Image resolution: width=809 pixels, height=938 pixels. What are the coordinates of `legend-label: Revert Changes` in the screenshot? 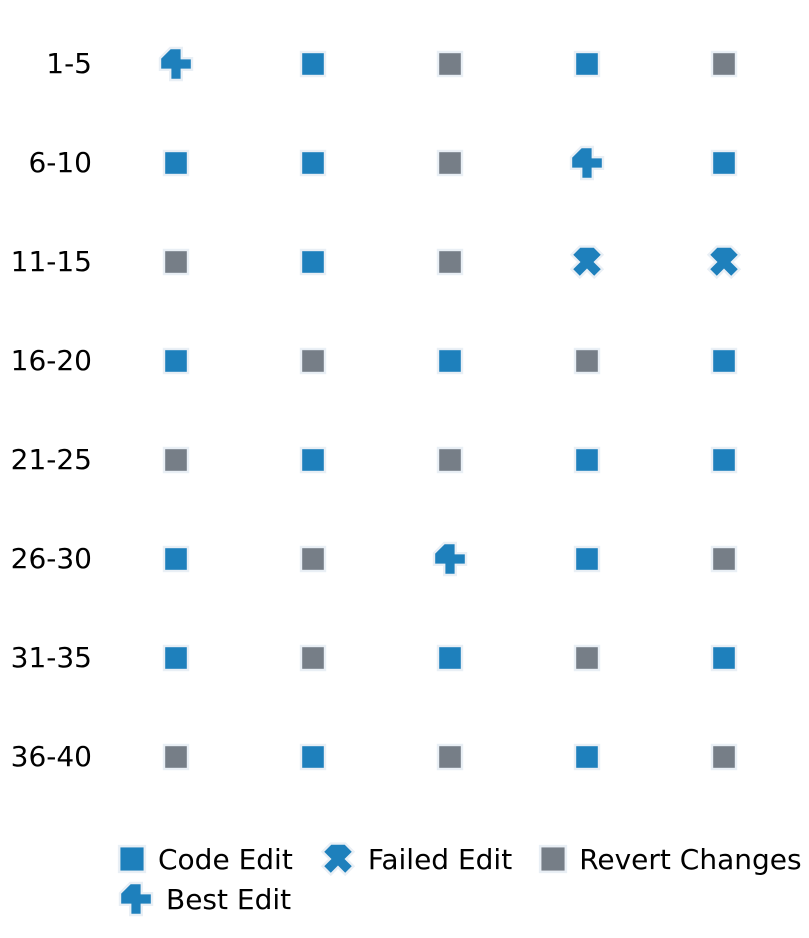 It's located at (690, 859).